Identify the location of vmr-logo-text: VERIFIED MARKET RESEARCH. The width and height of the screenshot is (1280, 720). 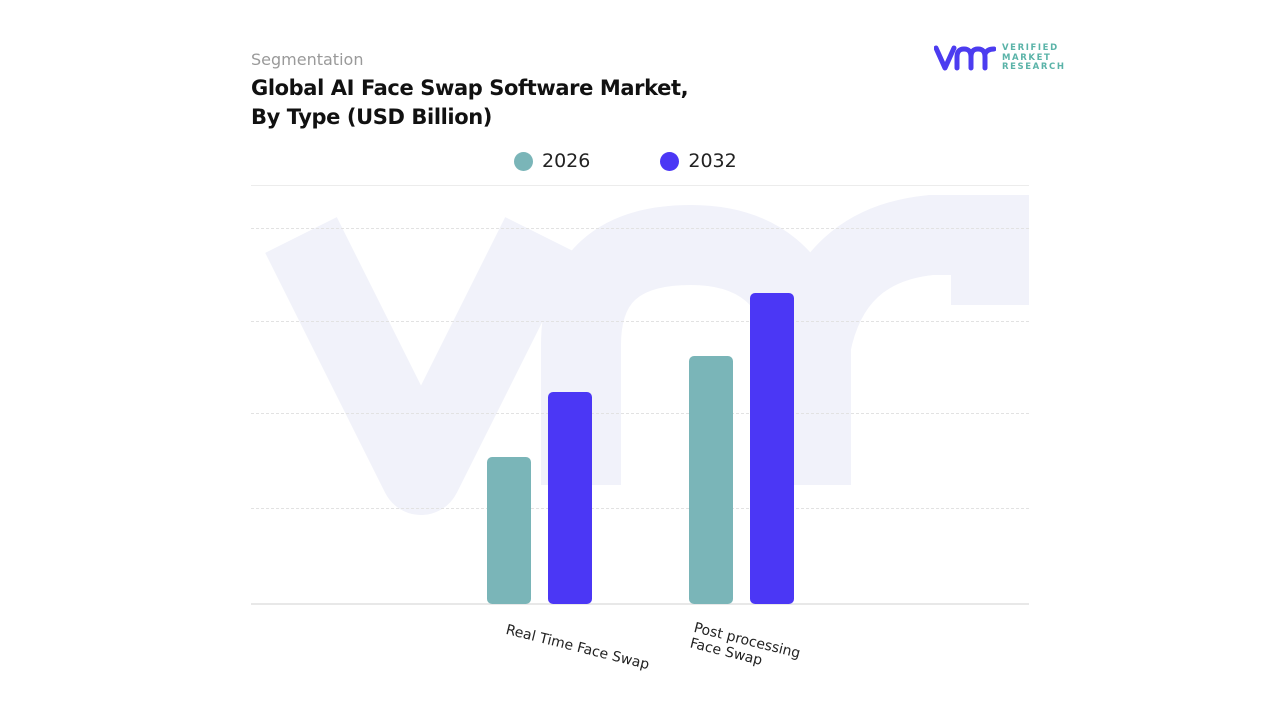
(1034, 58).